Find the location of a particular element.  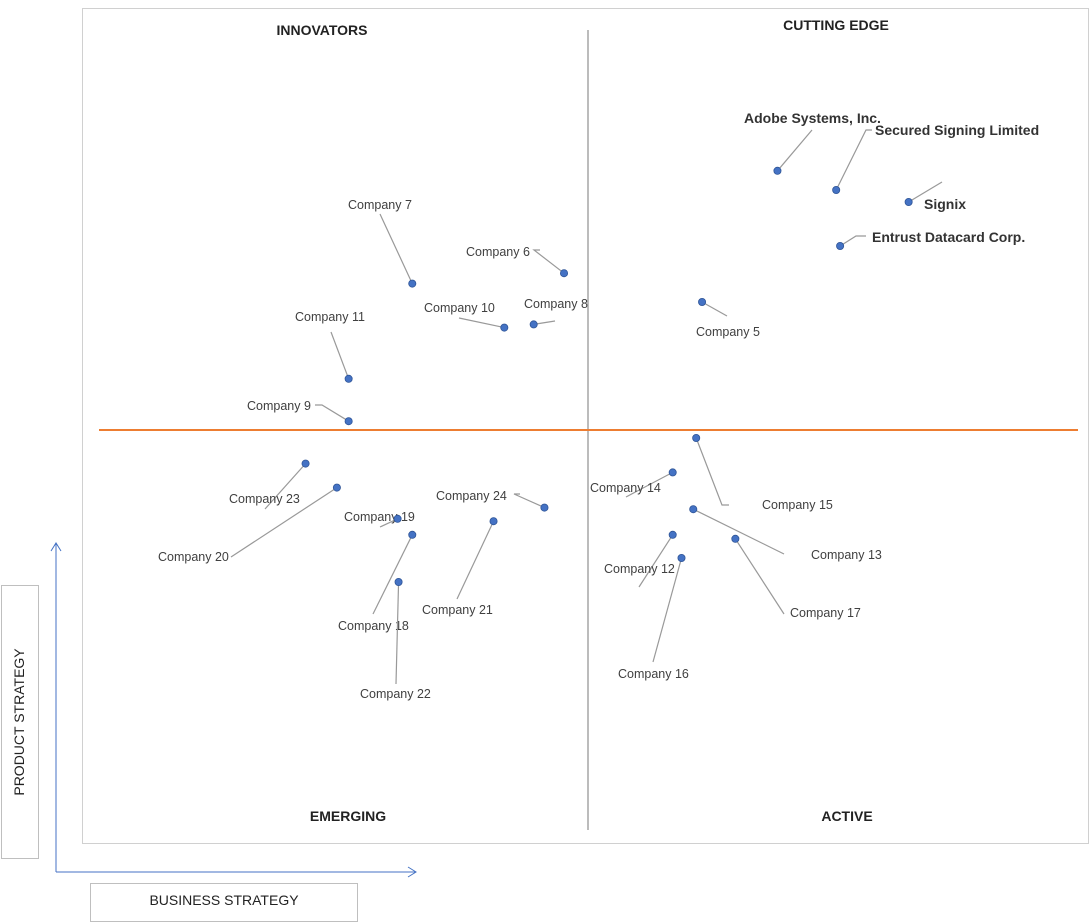

data-point-secured-signing-limited is located at coordinates (836, 189).